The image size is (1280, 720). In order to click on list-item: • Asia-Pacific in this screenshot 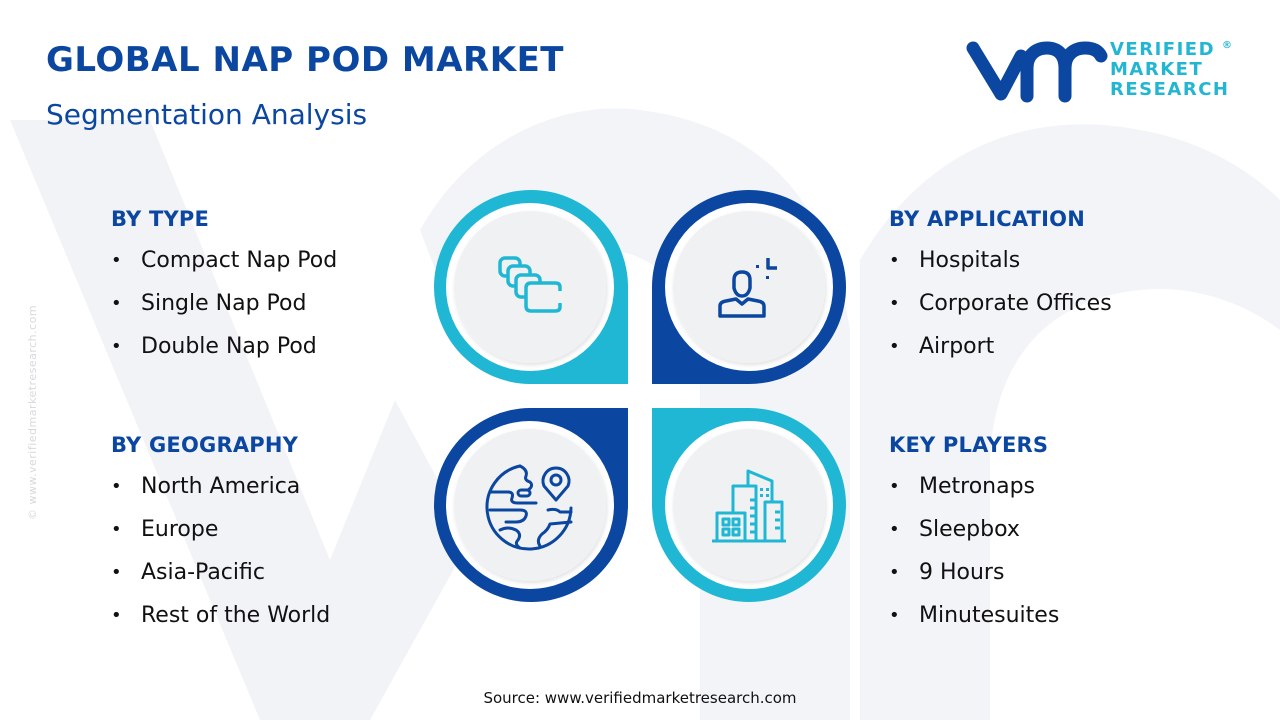, I will do `click(220, 572)`.